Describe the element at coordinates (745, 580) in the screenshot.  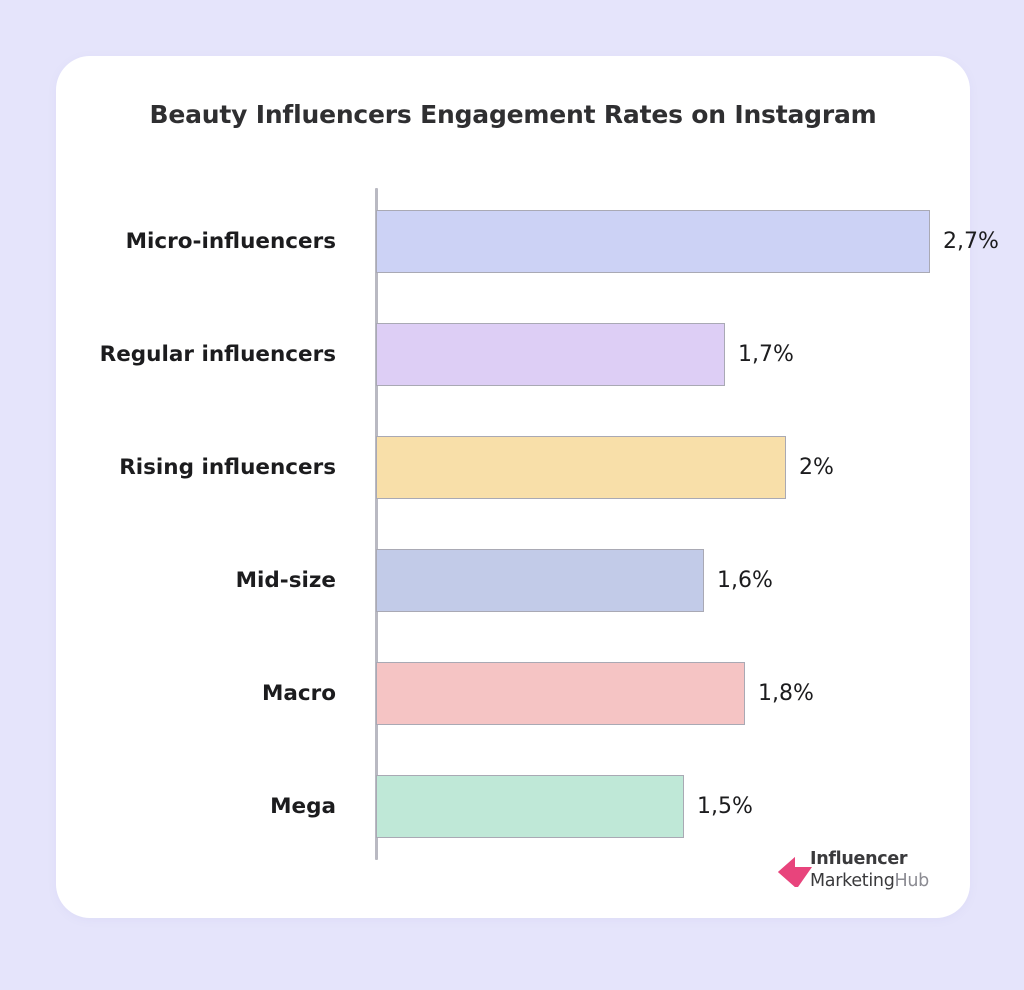
I see `bar-value-label: 1,6%` at that location.